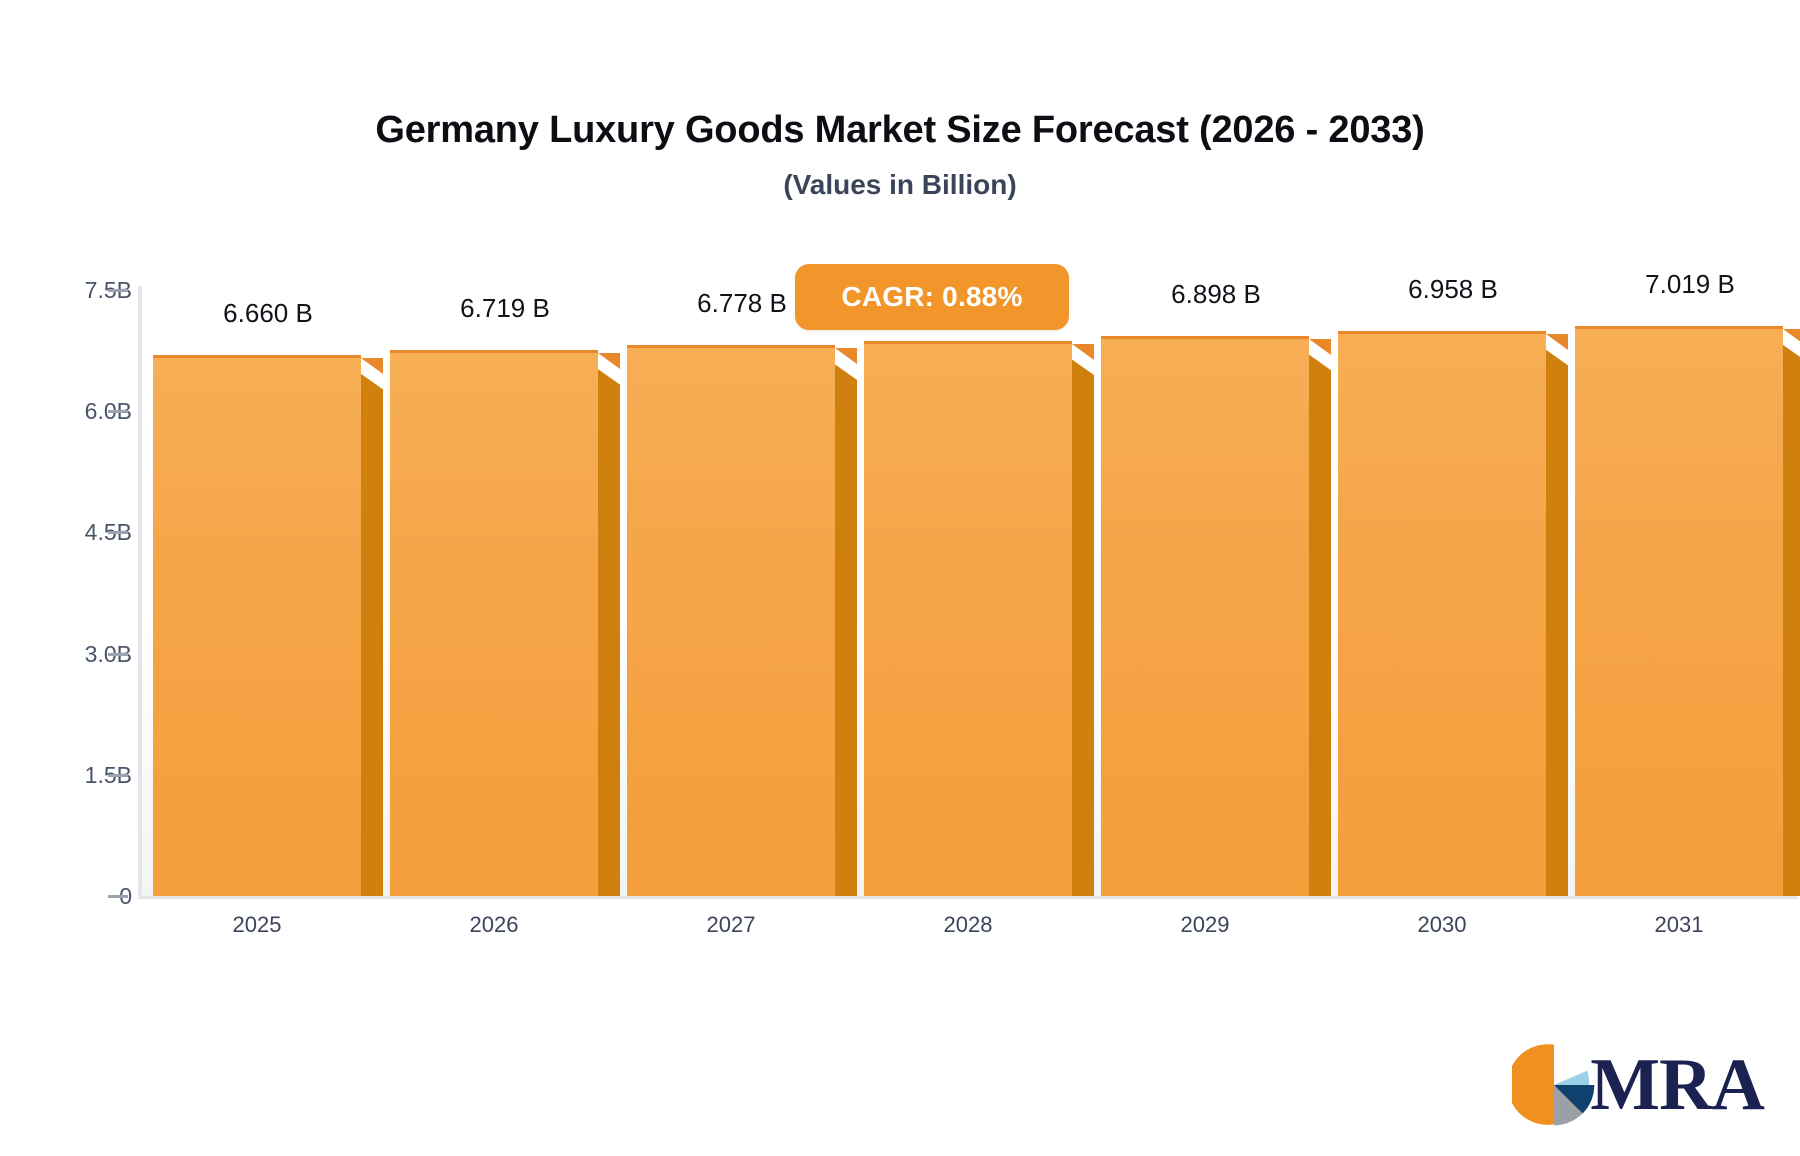 The width and height of the screenshot is (1800, 1156). I want to click on x-axis-label: 2029, so click(1205, 924).